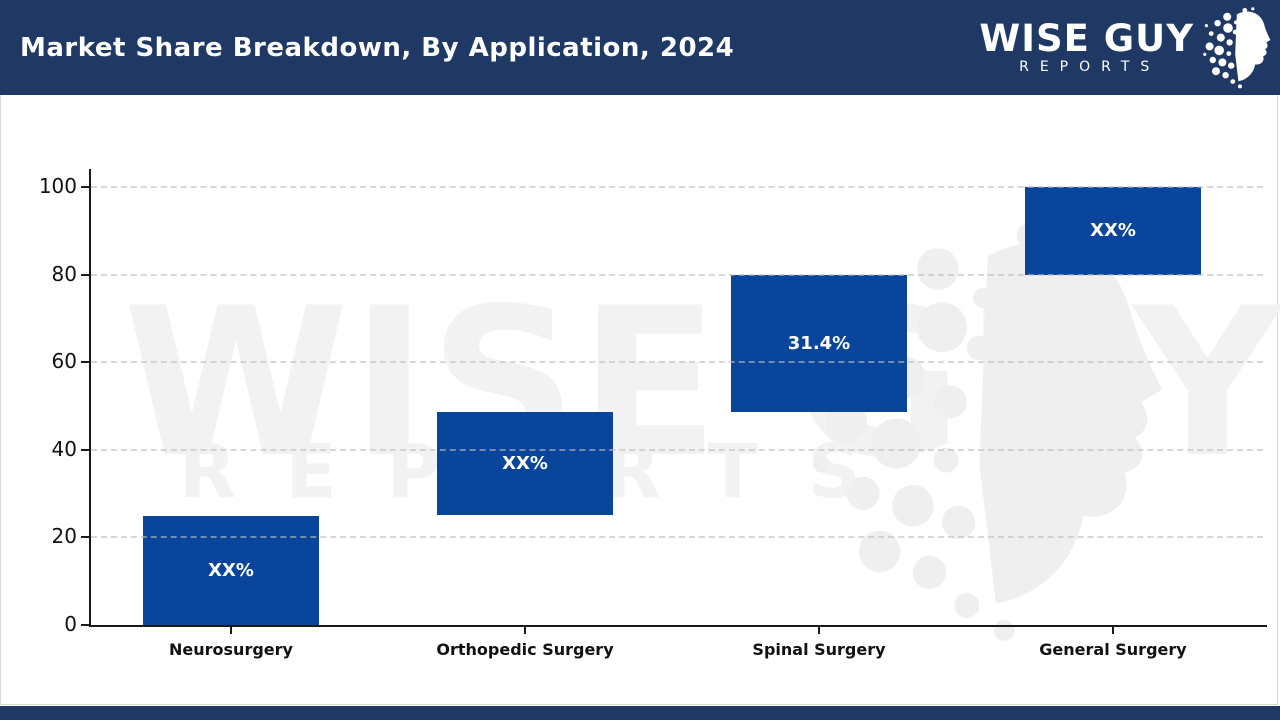 The image size is (1280, 720). What do you see at coordinates (1086, 38) in the screenshot?
I see `logo-wordmark-line1: WISE GUY` at bounding box center [1086, 38].